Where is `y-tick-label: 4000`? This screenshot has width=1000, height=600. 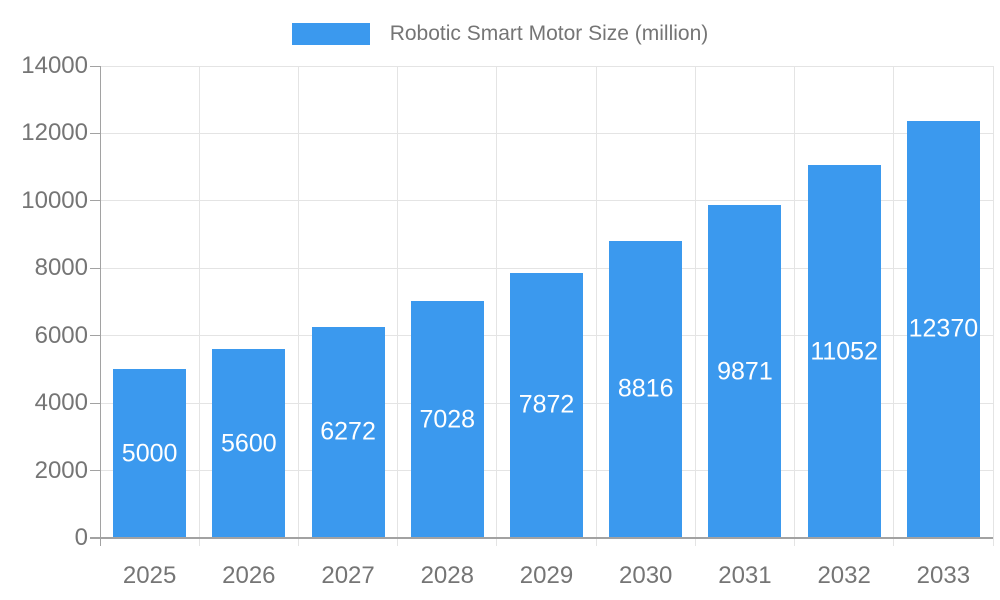
y-tick-label: 4000 is located at coordinates (61, 403).